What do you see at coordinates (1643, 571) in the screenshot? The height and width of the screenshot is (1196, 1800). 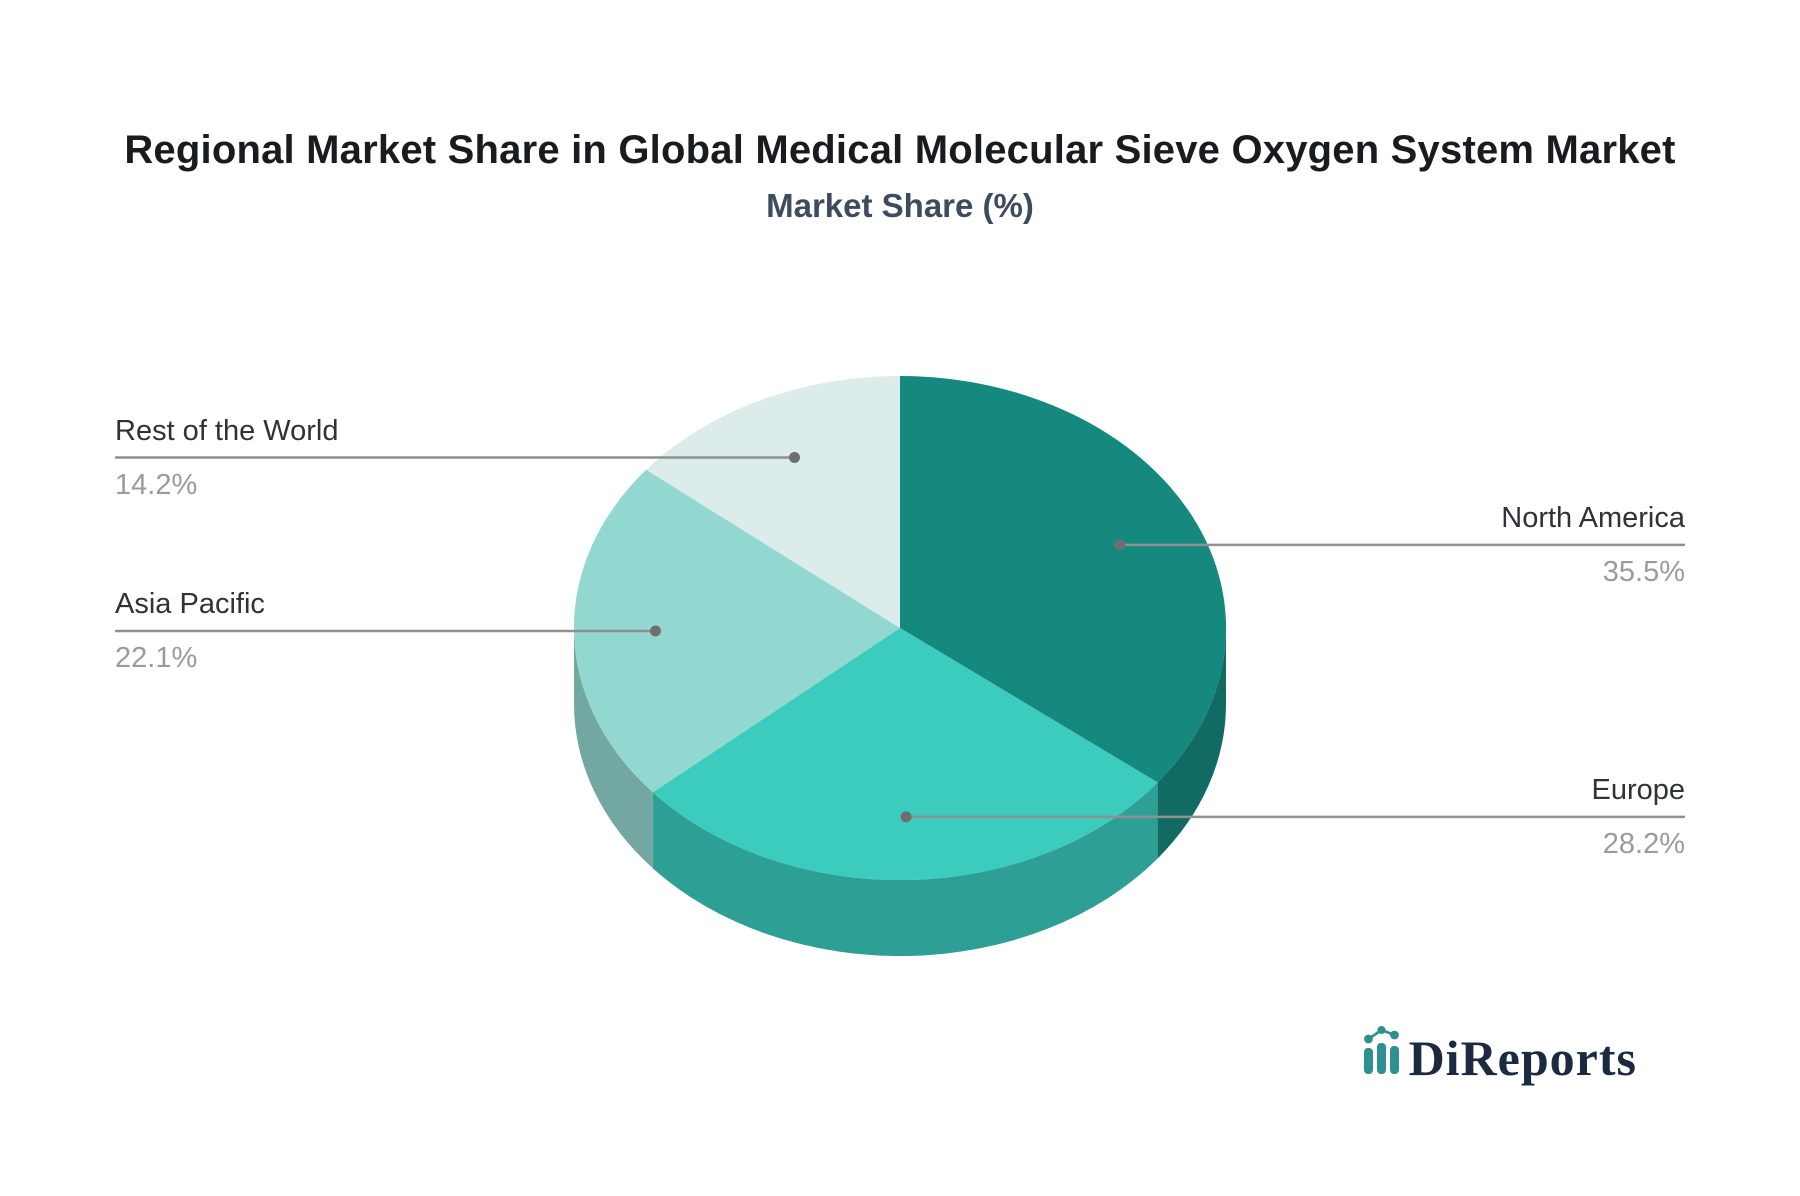 I see `callout-value: 35.5%` at bounding box center [1643, 571].